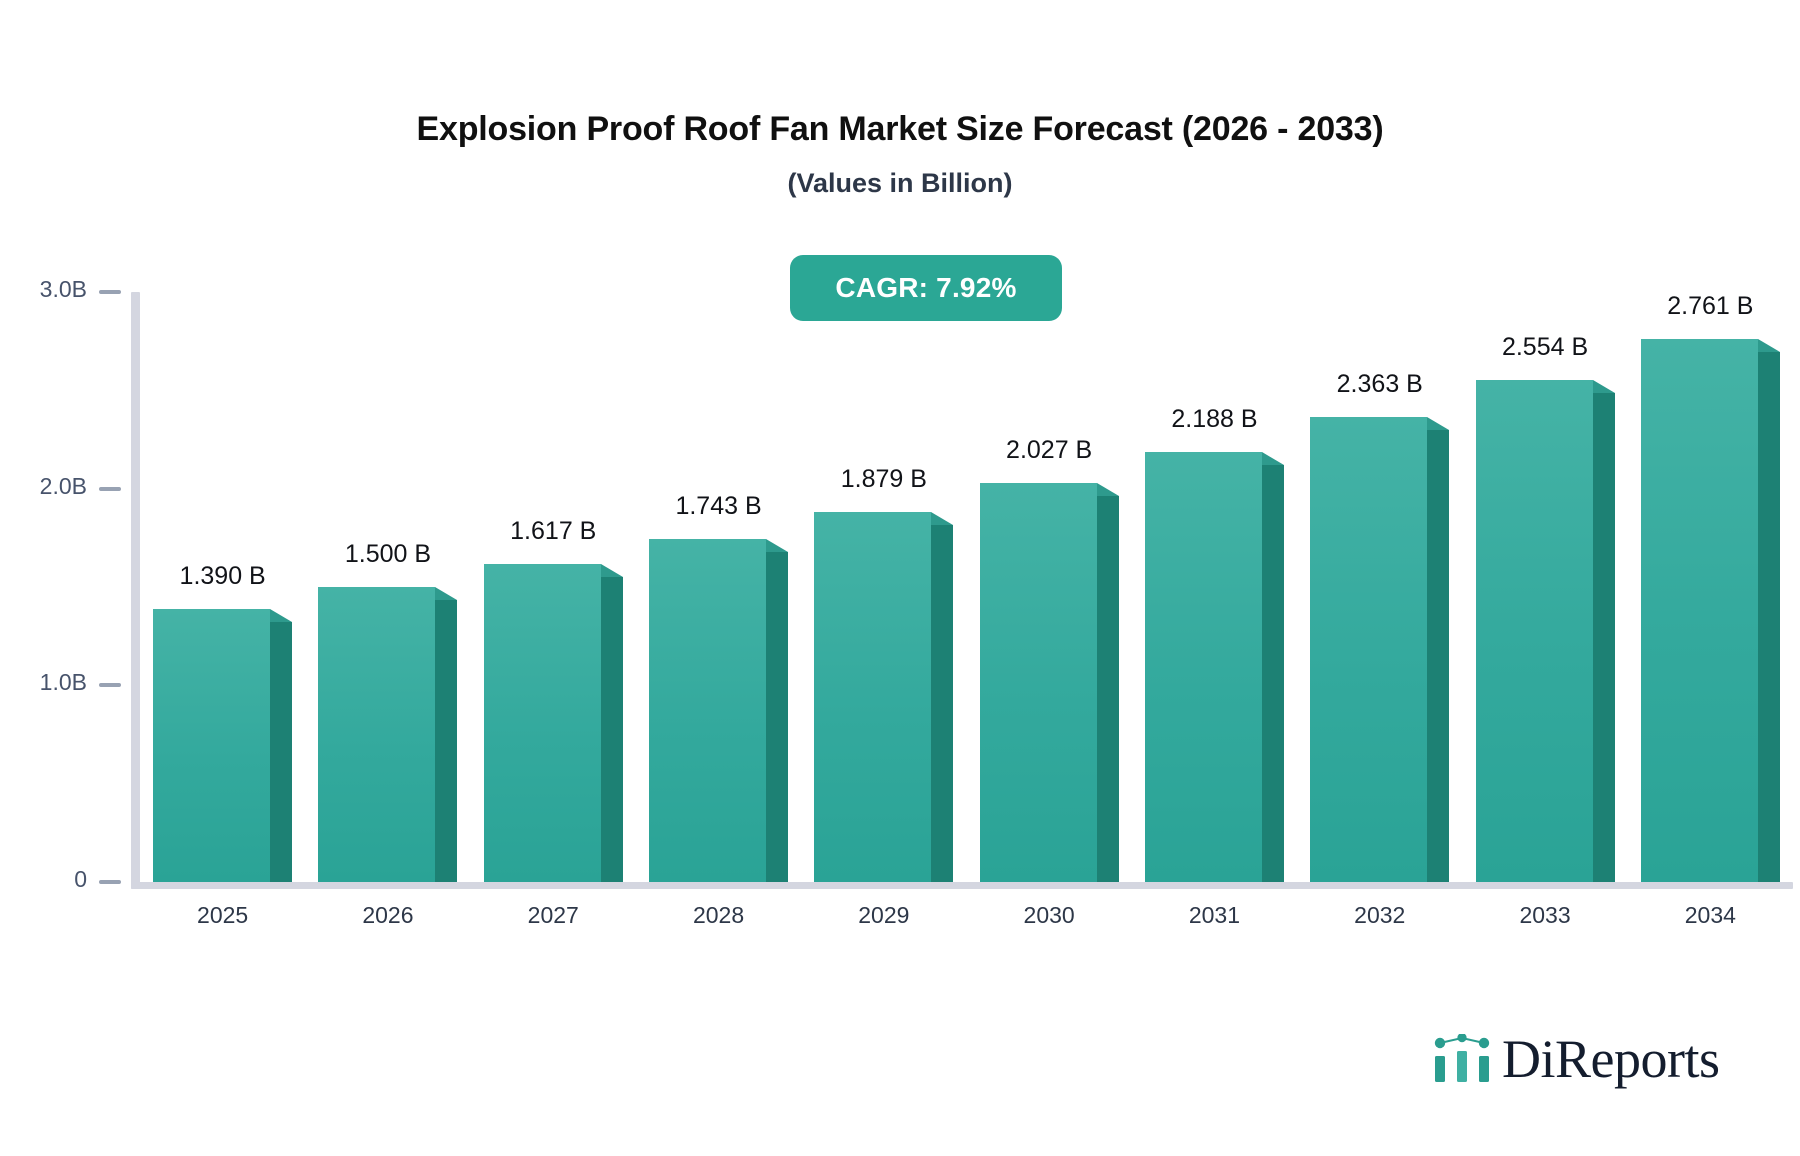  I want to click on bar-column: 1.617 B 2027, so click(553, 578).